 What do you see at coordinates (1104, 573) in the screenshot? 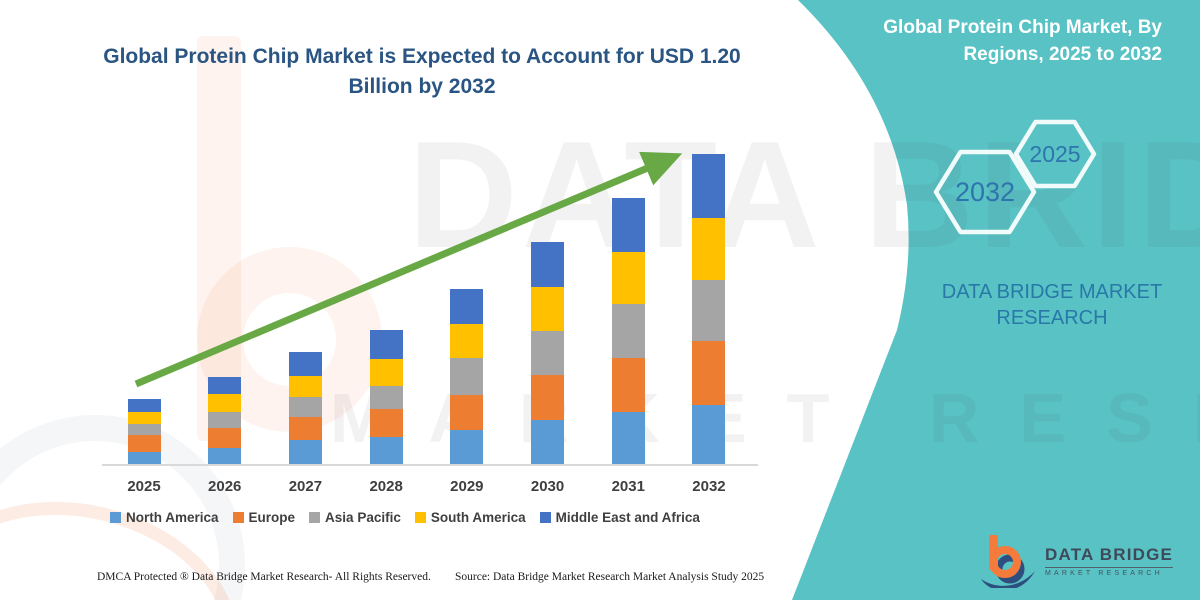
I see `logo-subname: MARKET RESEARCH` at bounding box center [1104, 573].